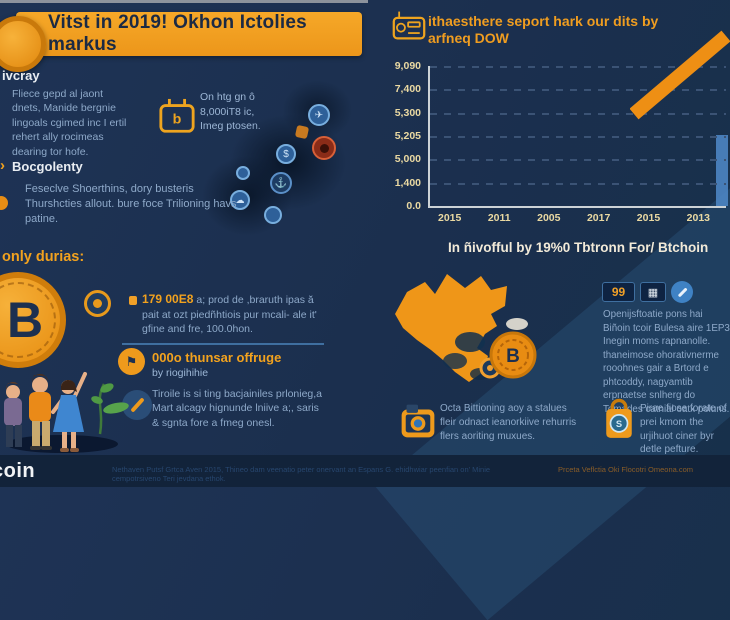 This screenshot has width=730, height=620. I want to click on divider-line, so click(223, 344).